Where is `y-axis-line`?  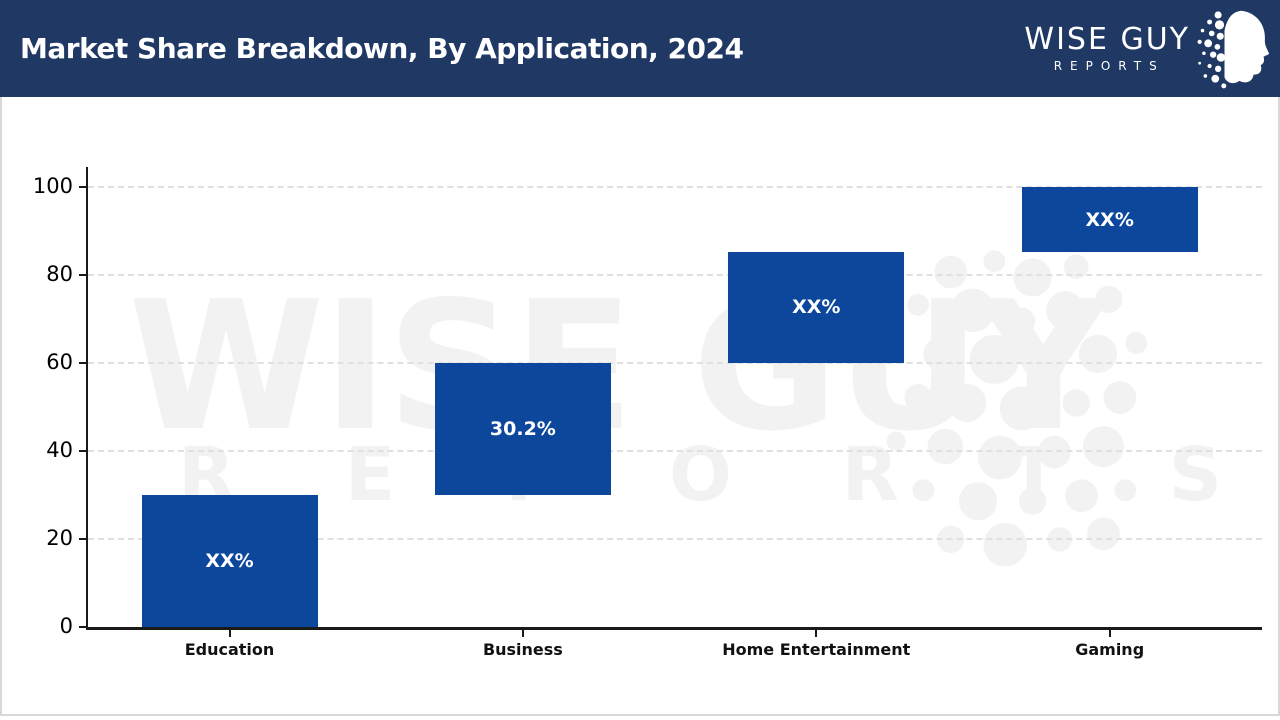
y-axis-line is located at coordinates (87, 398).